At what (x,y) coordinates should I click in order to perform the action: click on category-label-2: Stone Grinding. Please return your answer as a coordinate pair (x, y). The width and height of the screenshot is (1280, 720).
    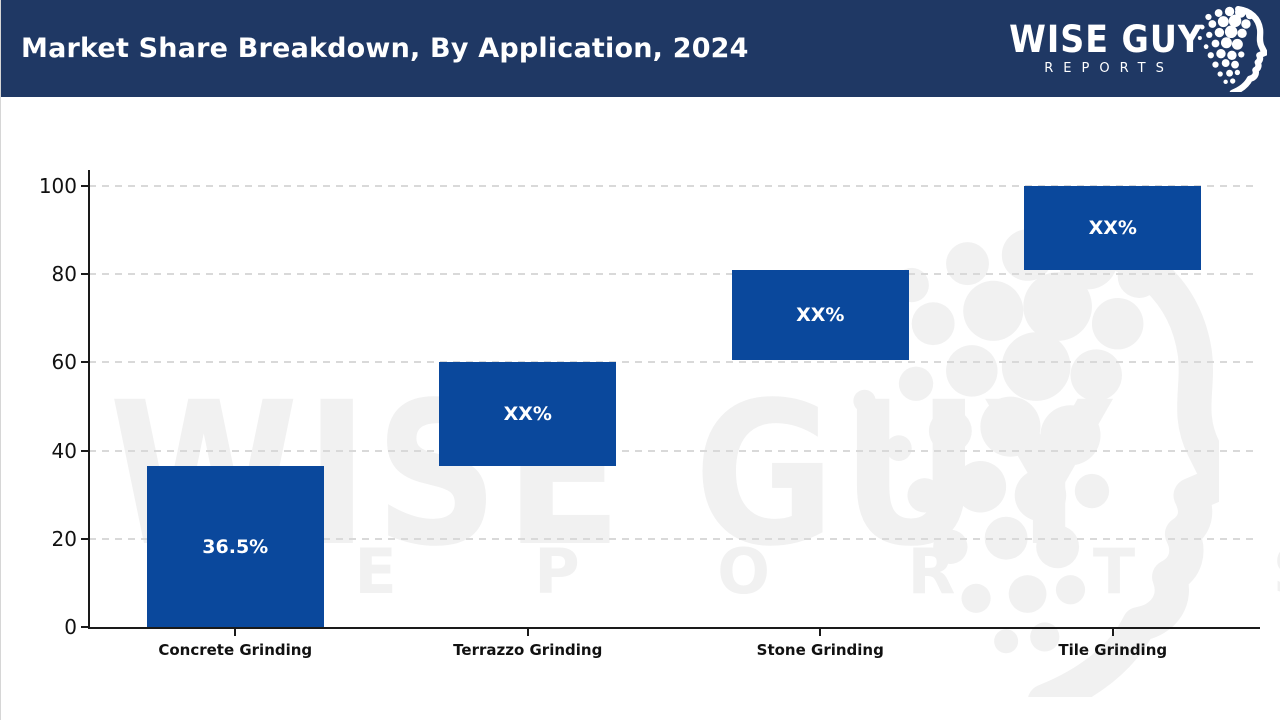
    Looking at the image, I should click on (820, 650).